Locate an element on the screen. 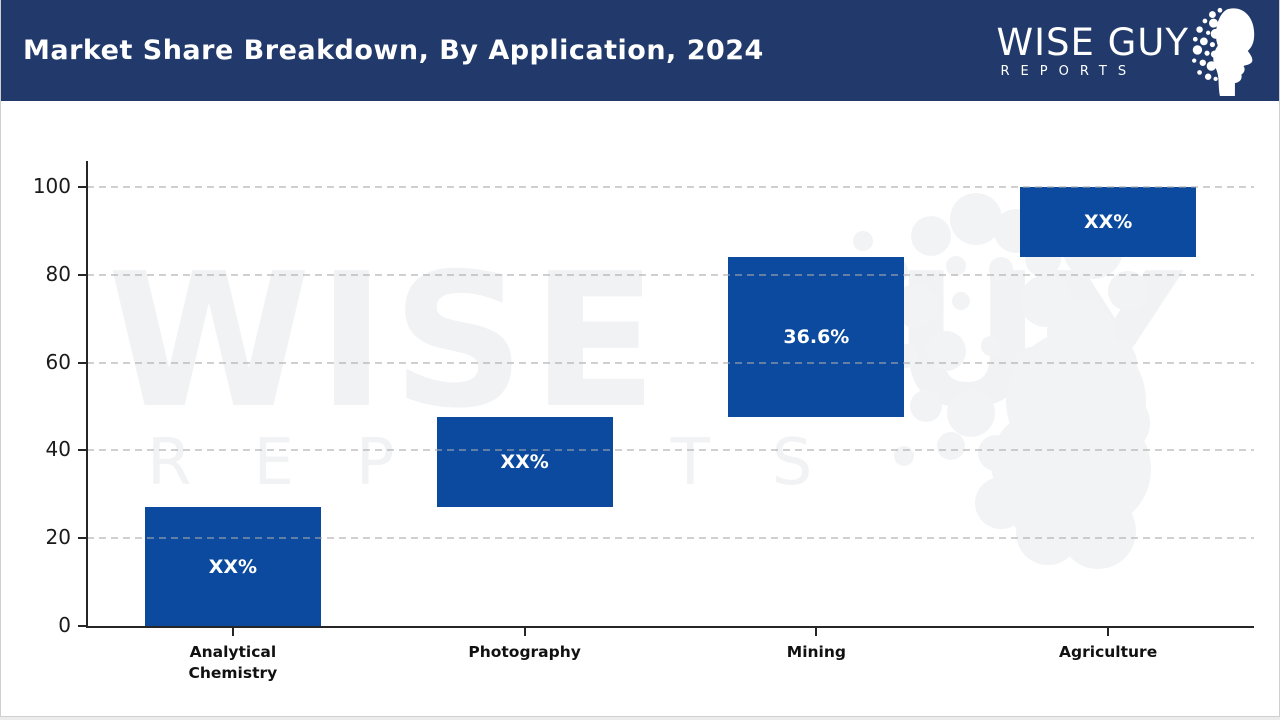 Image resolution: width=1280 pixels, height=720 pixels. wiseguy-logo: WISE GUY REPORTS is located at coordinates (1133, 51).